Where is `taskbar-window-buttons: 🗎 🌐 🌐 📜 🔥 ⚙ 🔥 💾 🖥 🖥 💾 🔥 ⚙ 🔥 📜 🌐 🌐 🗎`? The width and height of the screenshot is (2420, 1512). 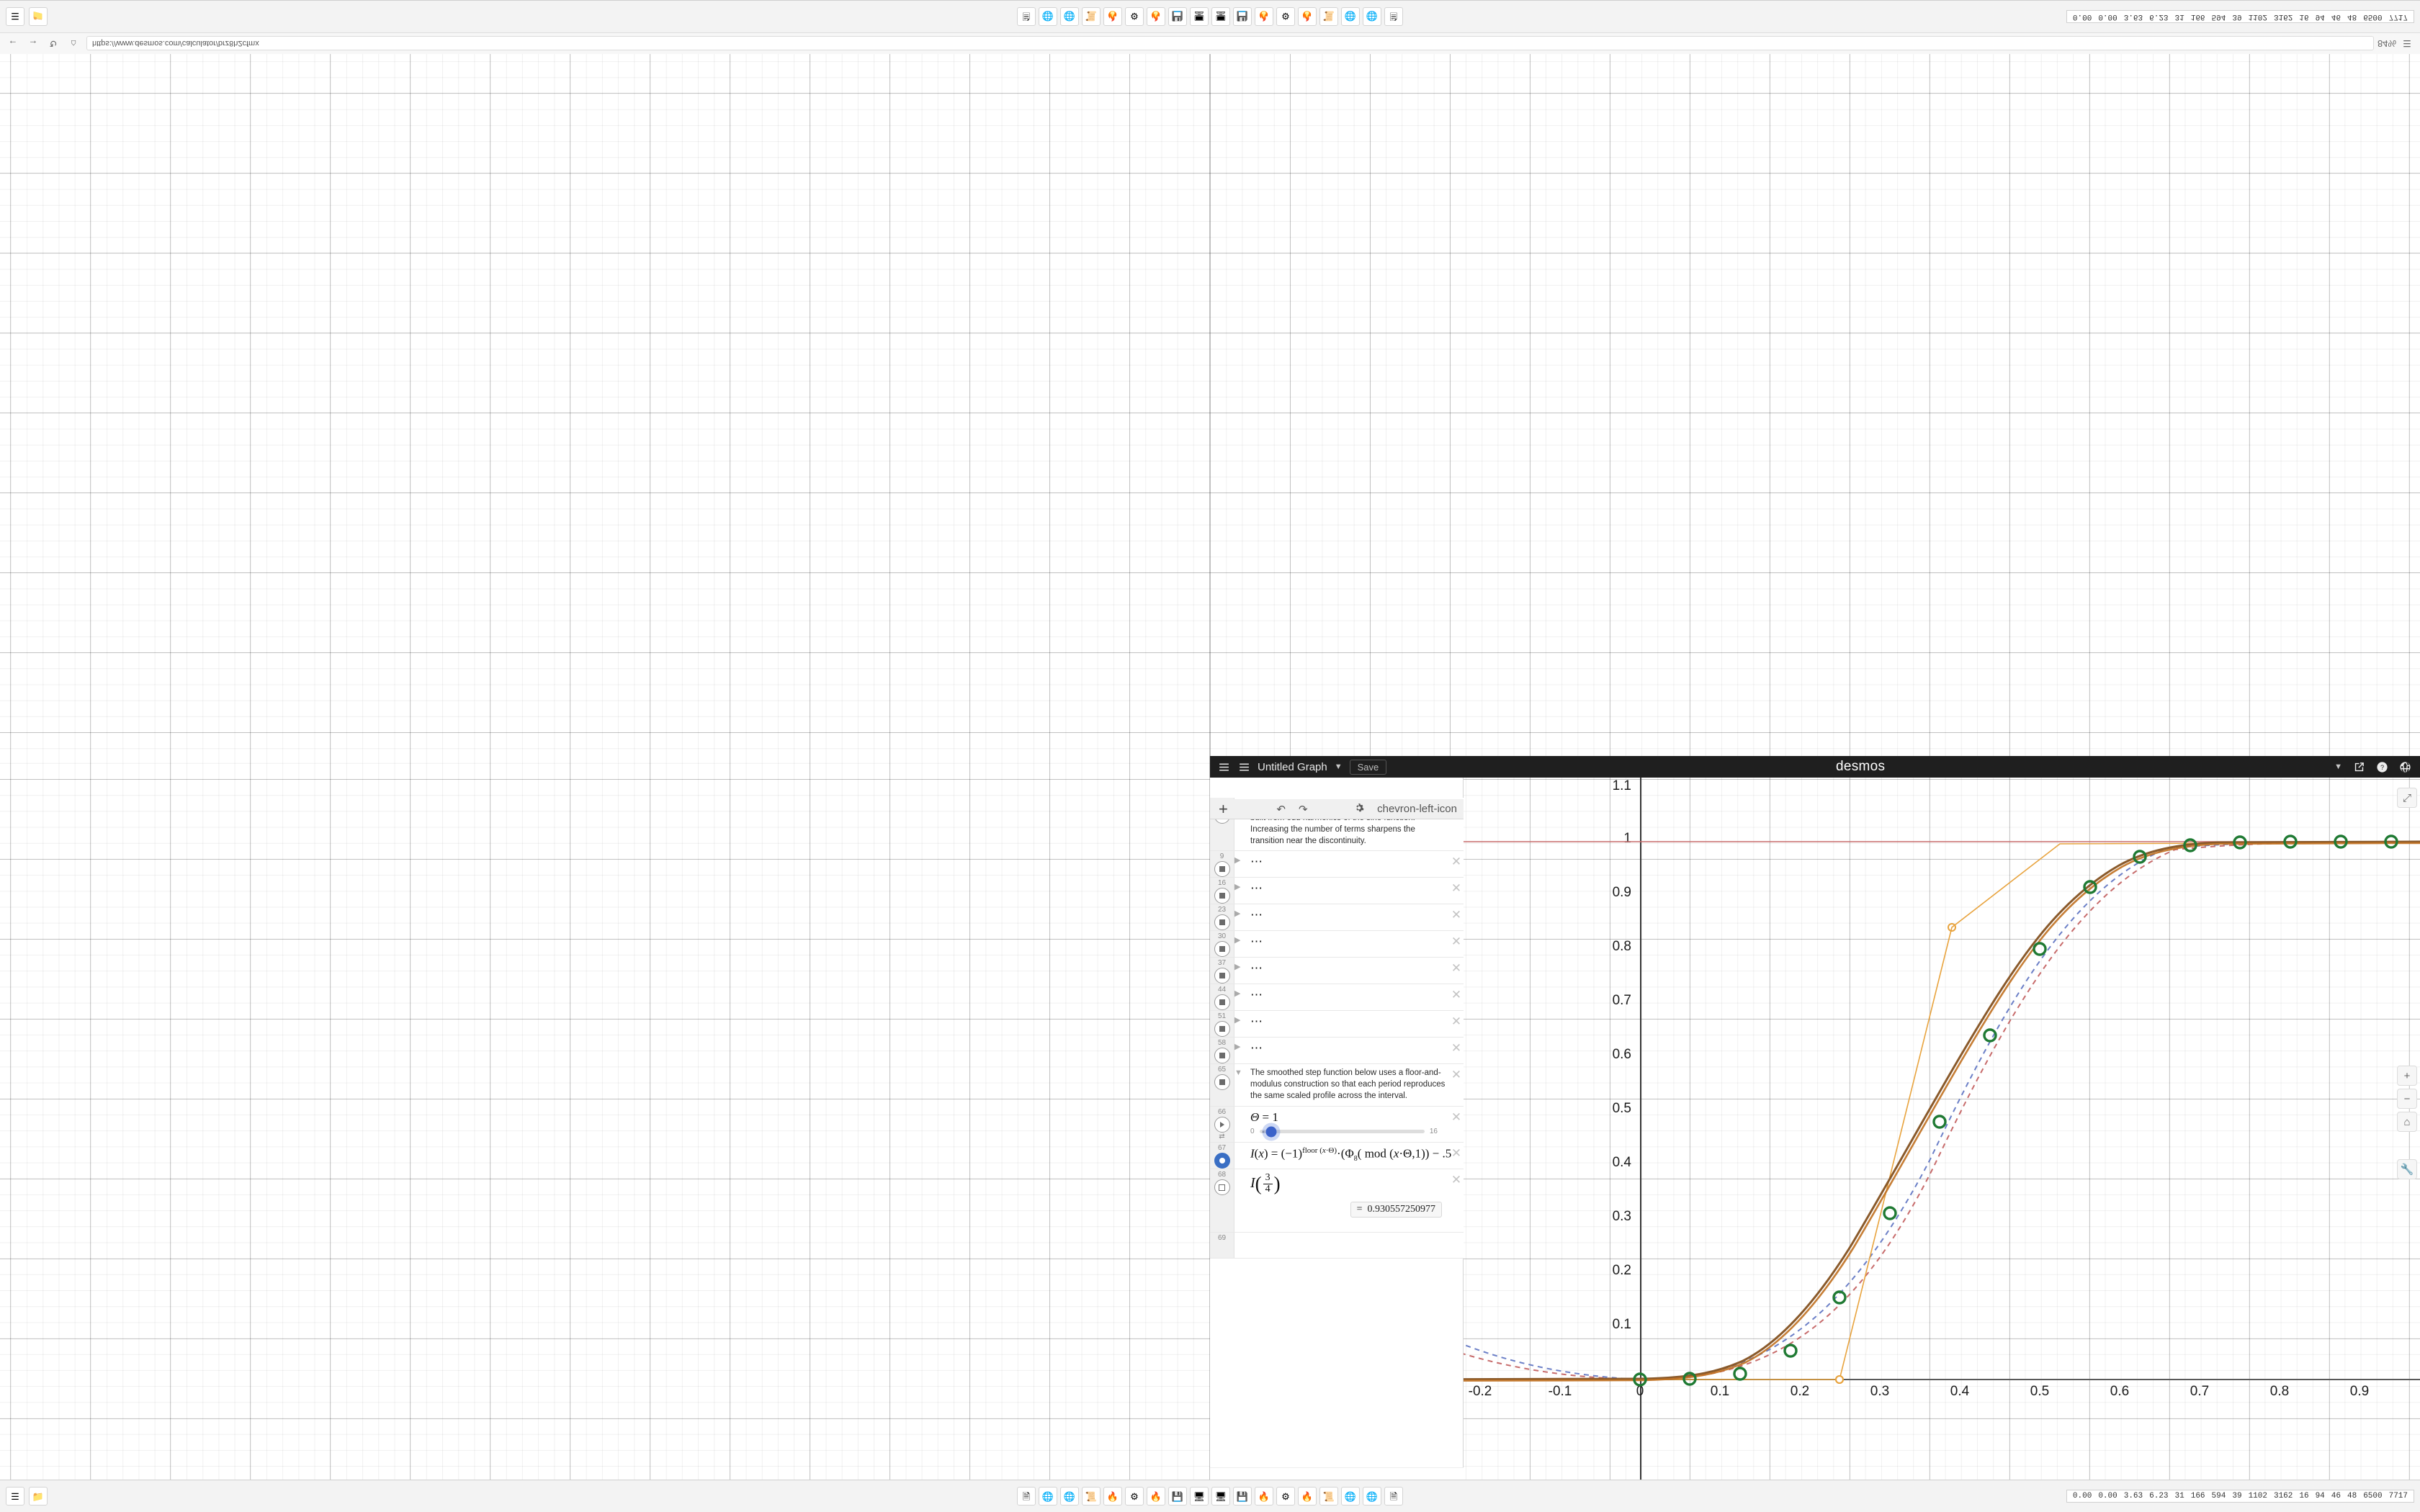
taskbar-window-buttons: 🗎 🌐 🌐 📜 🔥 ⚙ 🔥 💾 🖥 🖥 💾 🔥 ⚙ 🔥 📜 🌐 🌐 🗎 is located at coordinates (1210, 1496).